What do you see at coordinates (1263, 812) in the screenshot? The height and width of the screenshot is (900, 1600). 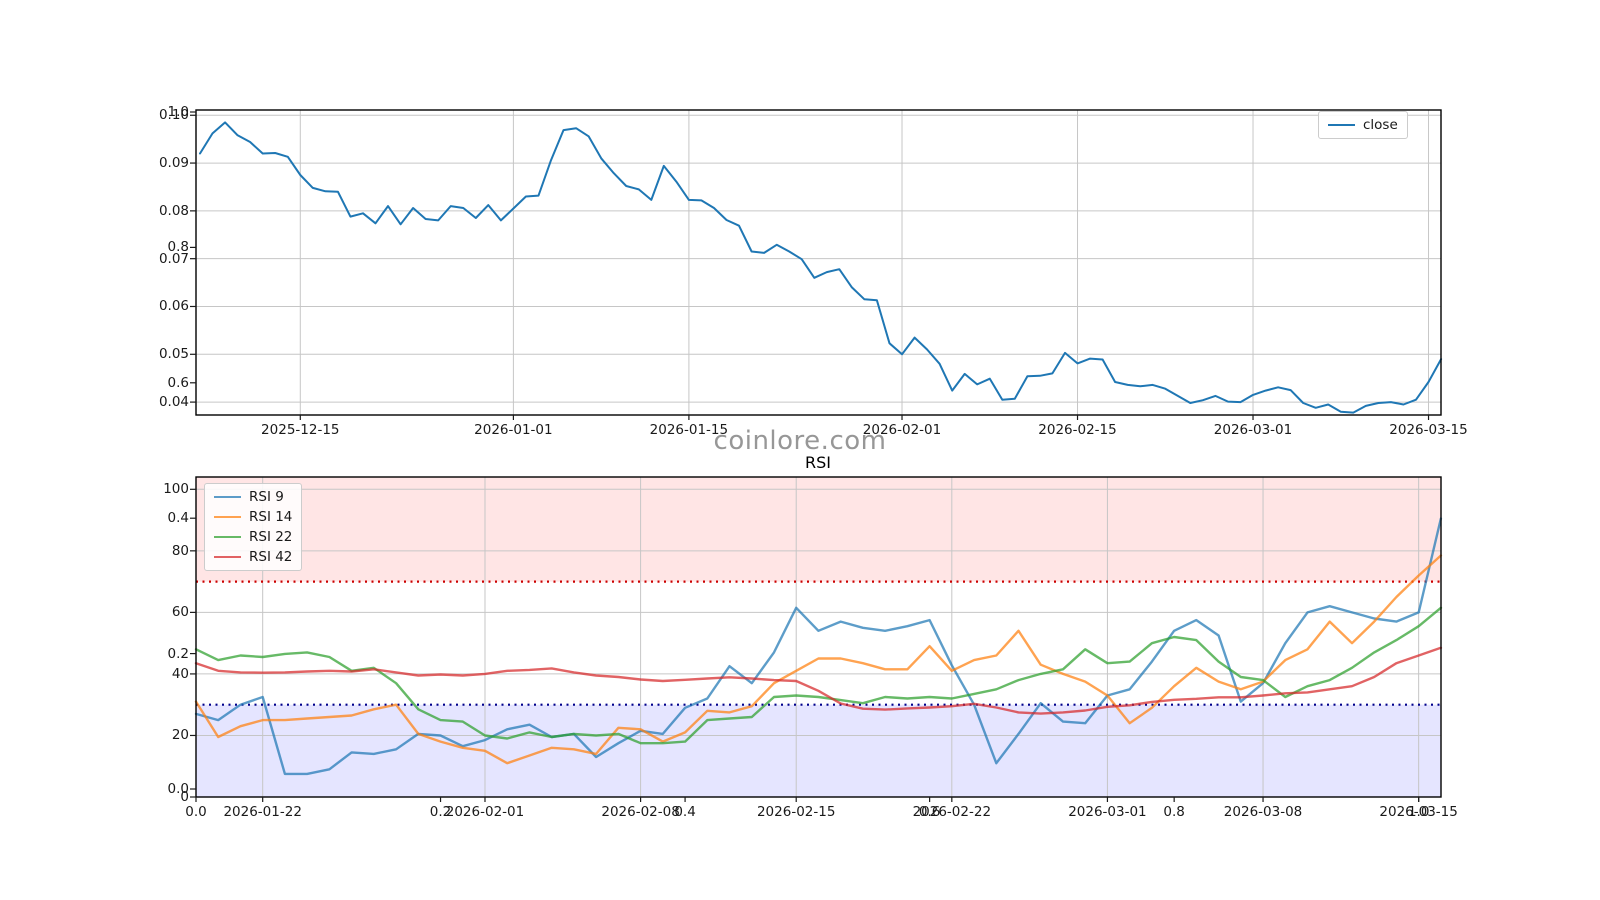 I see `x-tick-label: 2026-03-08` at bounding box center [1263, 812].